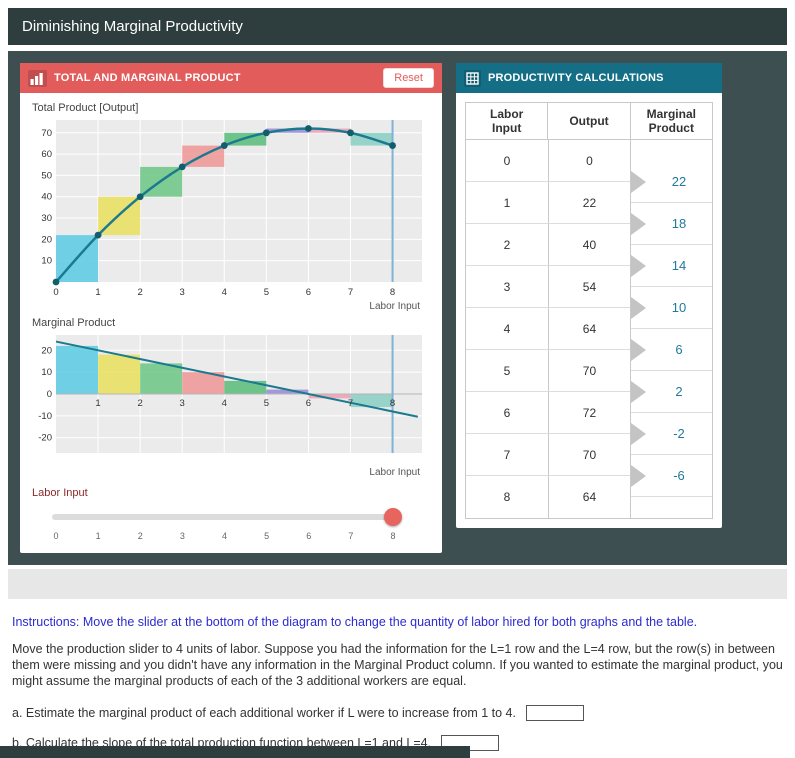 The image size is (795, 758). What do you see at coordinates (37, 78) in the screenshot?
I see `bar-chart-icon` at bounding box center [37, 78].